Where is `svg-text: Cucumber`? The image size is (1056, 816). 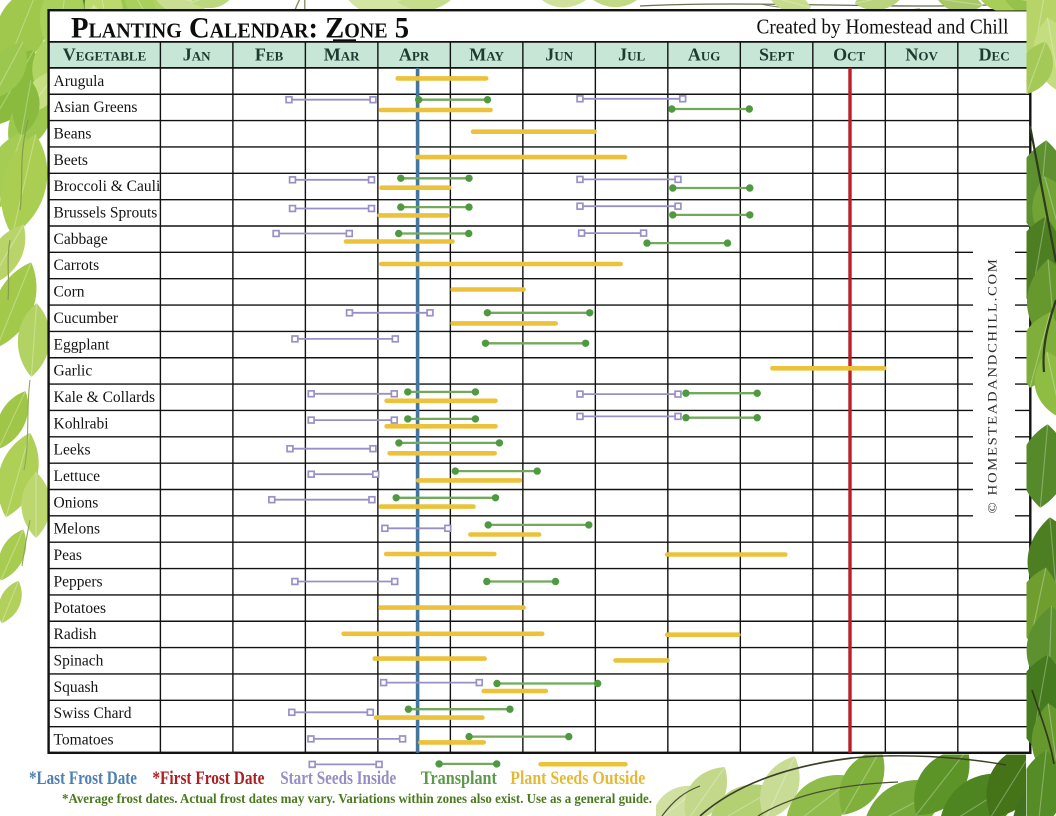
svg-text: Cucumber is located at coordinates (86, 318).